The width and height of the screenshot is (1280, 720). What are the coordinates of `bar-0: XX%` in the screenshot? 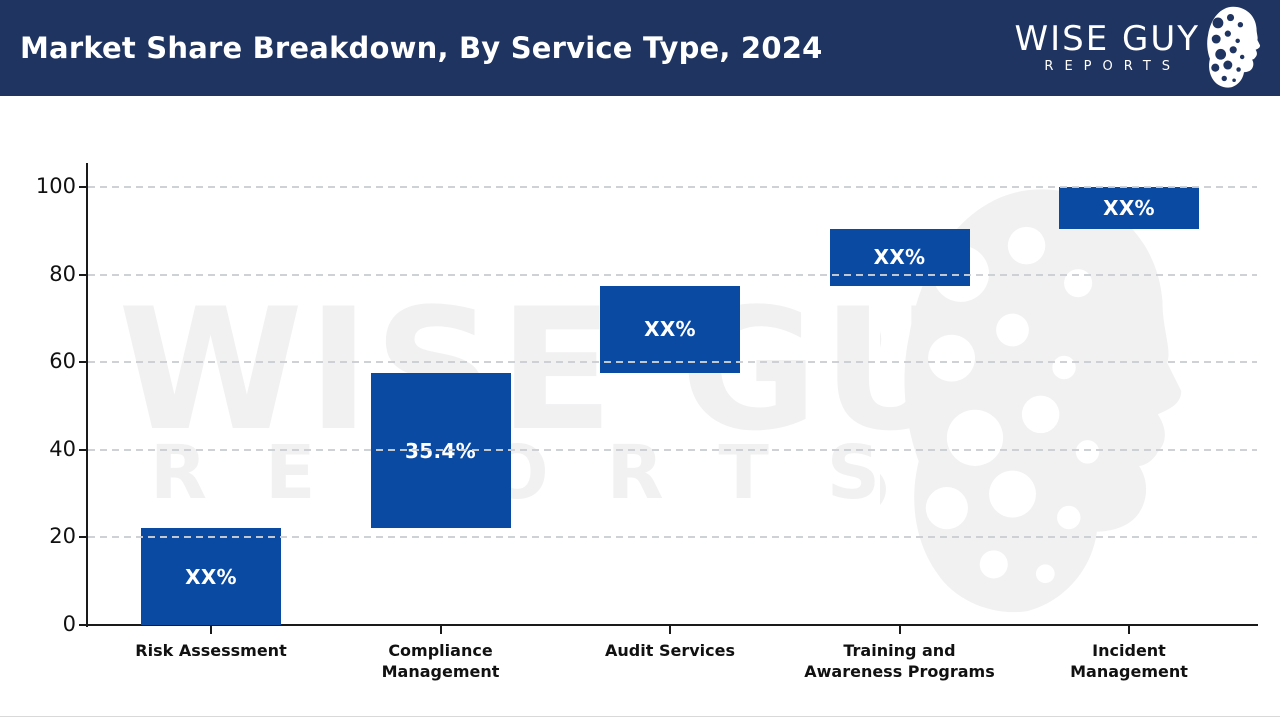 It's located at (211, 576).